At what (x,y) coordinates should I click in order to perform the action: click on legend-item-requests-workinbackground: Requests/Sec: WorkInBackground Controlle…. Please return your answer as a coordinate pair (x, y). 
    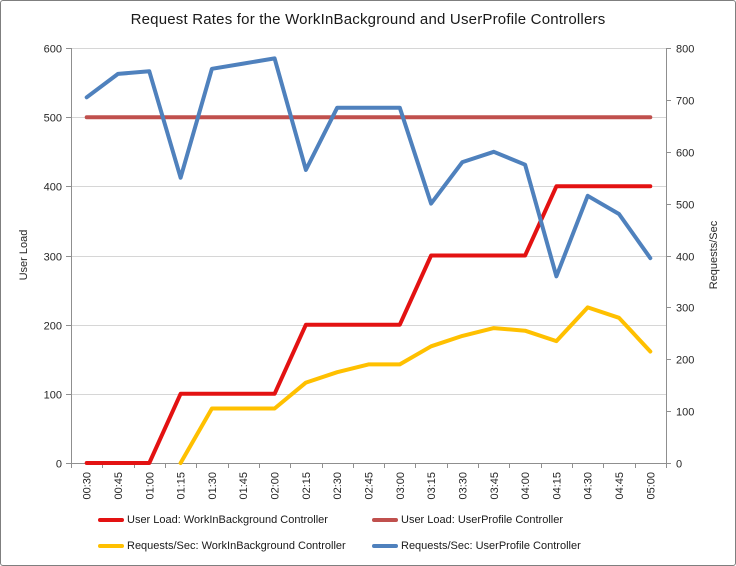
    Looking at the image, I should click on (235, 546).